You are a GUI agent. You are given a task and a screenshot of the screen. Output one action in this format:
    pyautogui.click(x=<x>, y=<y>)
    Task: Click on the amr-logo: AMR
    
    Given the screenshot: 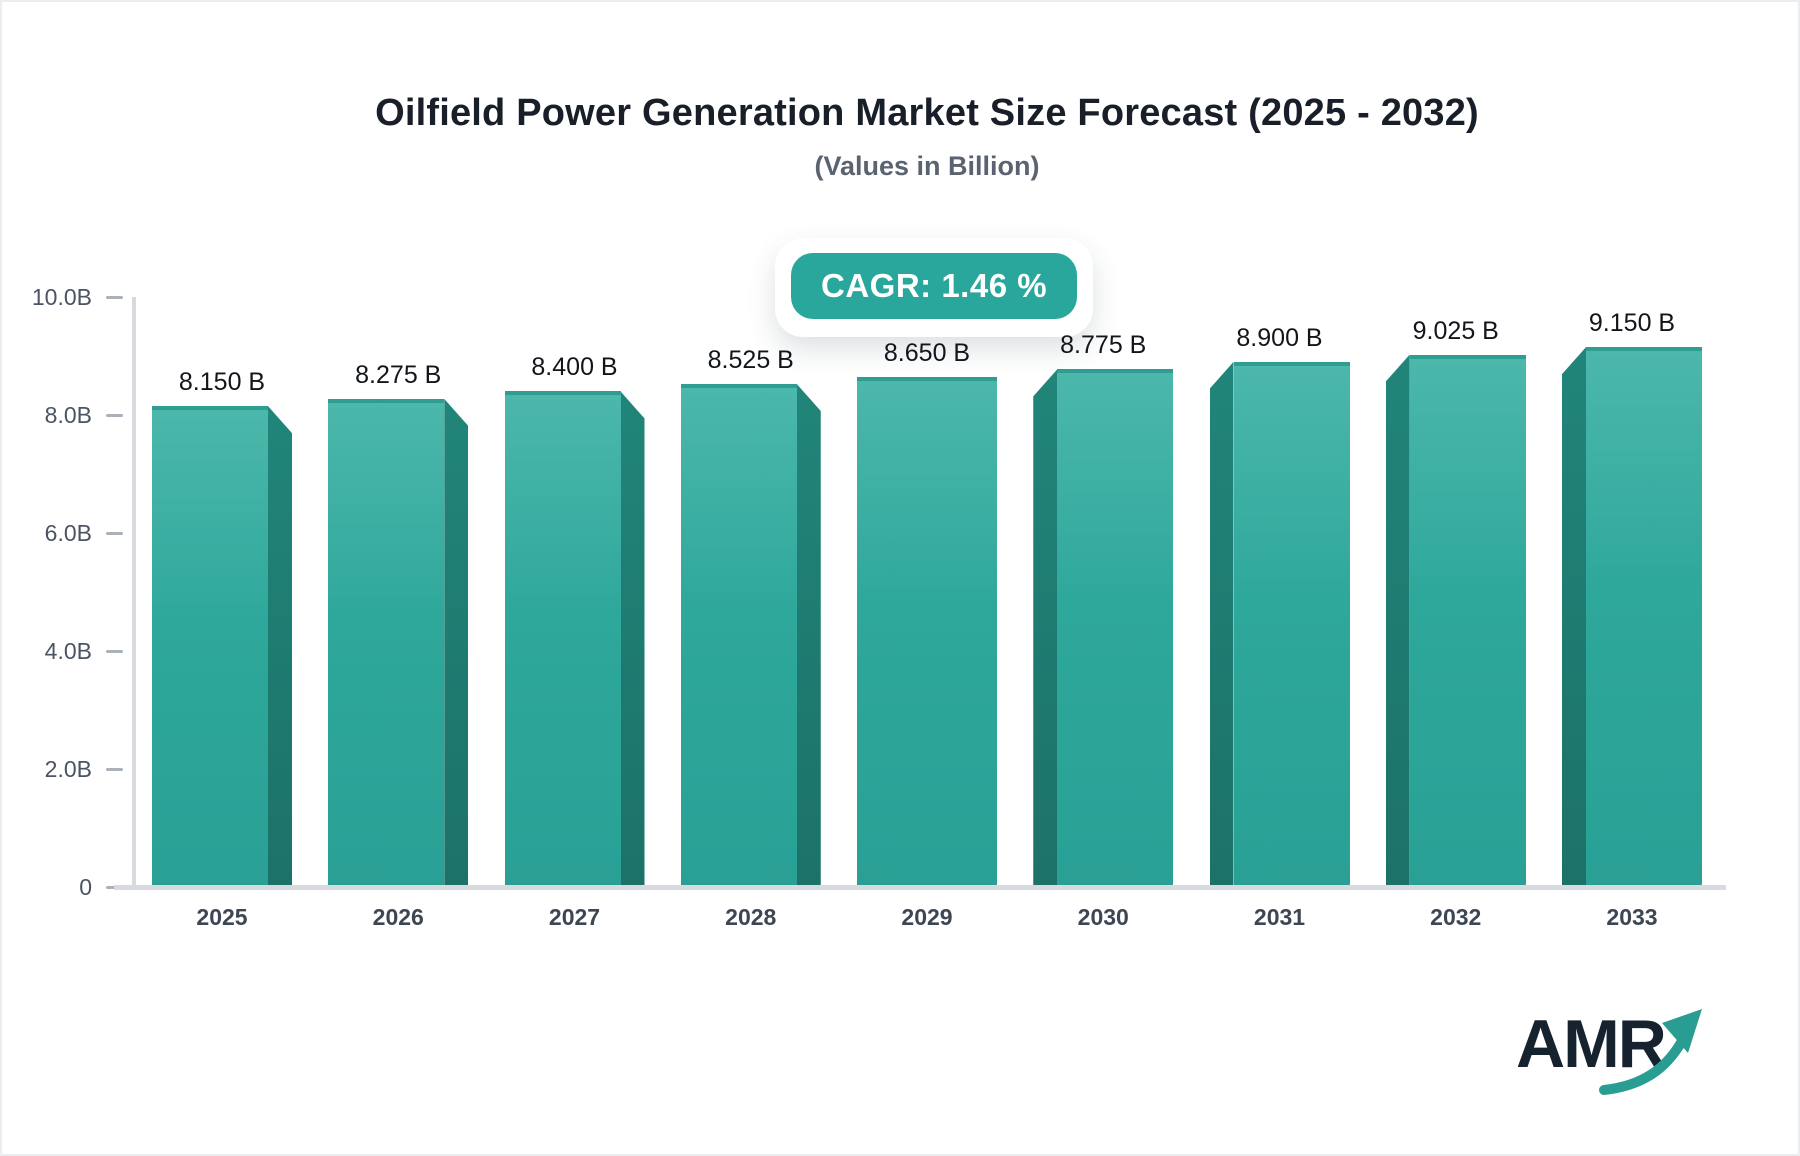 What is the action you would take?
    pyautogui.click(x=1611, y=1043)
    